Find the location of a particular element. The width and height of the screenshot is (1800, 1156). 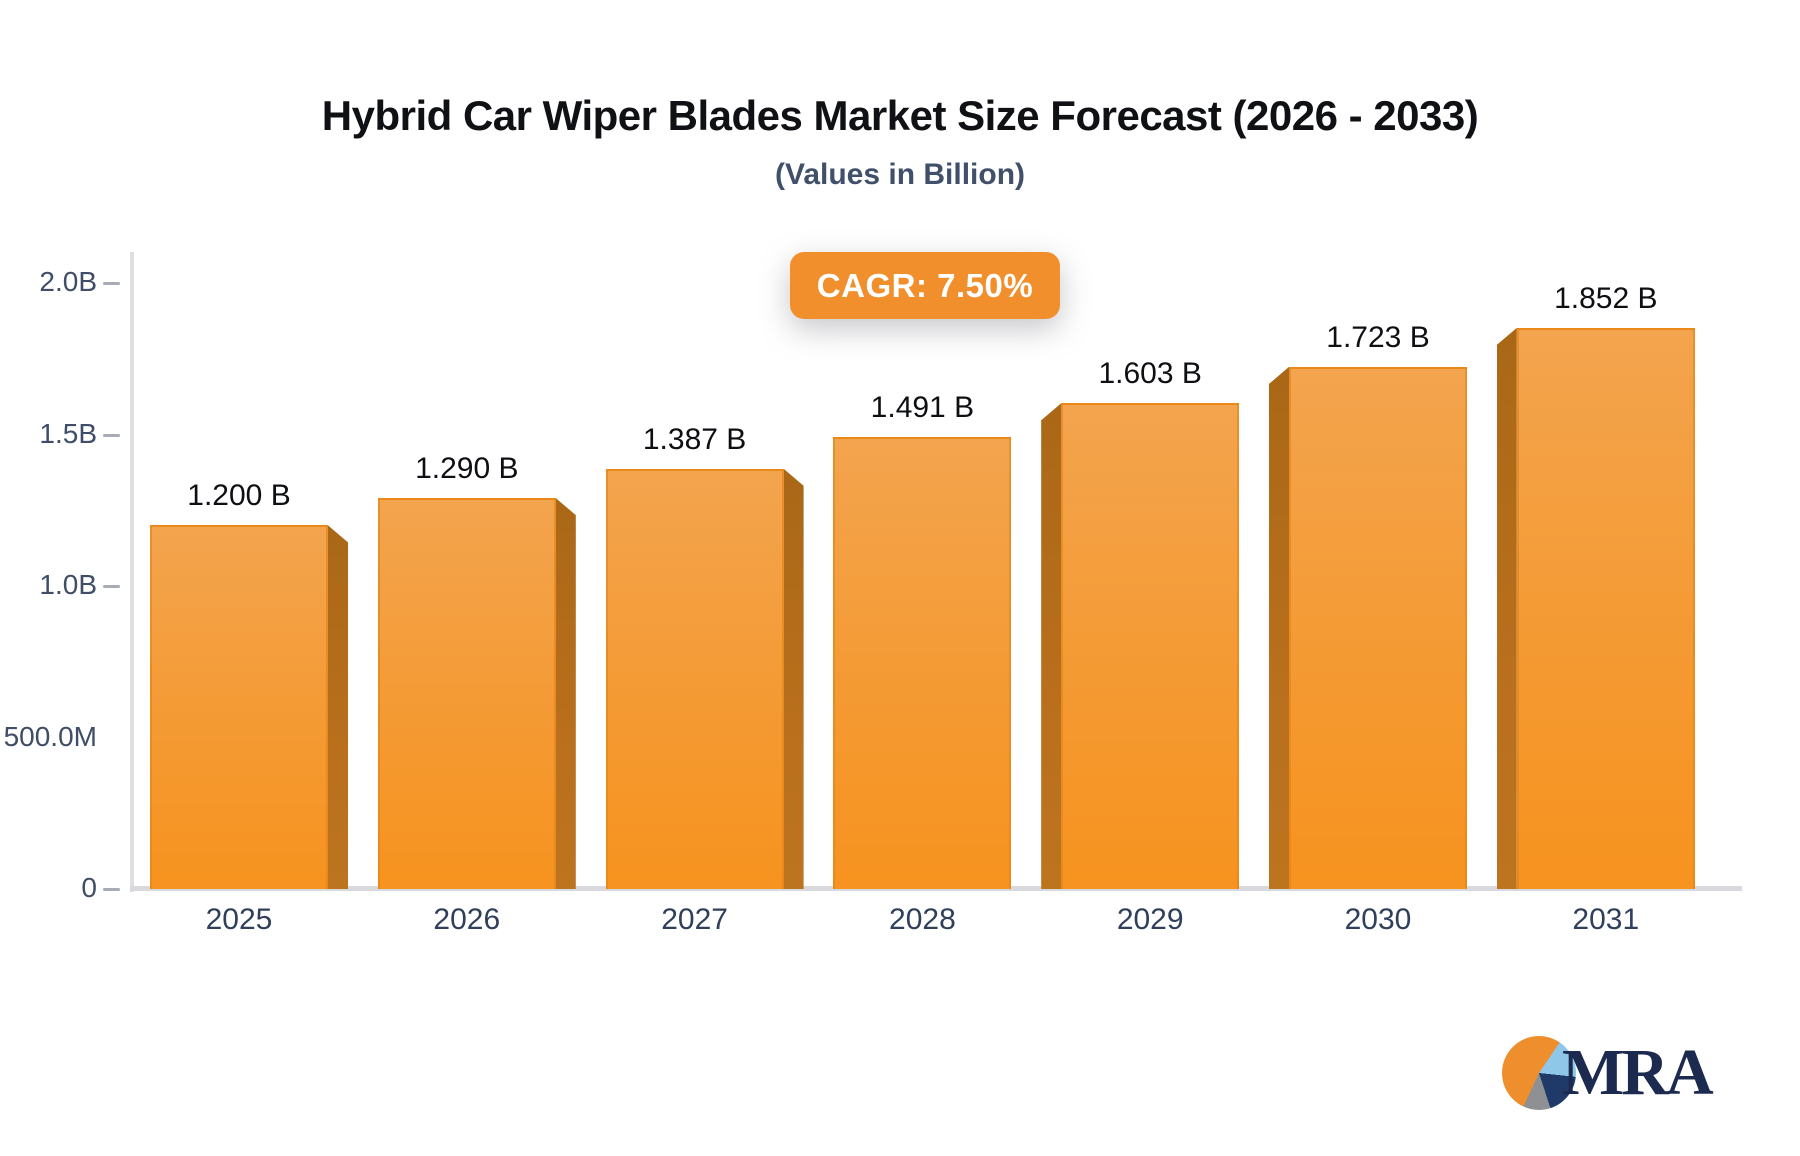

bar-value-label: 1.491 B is located at coordinates (922, 408).